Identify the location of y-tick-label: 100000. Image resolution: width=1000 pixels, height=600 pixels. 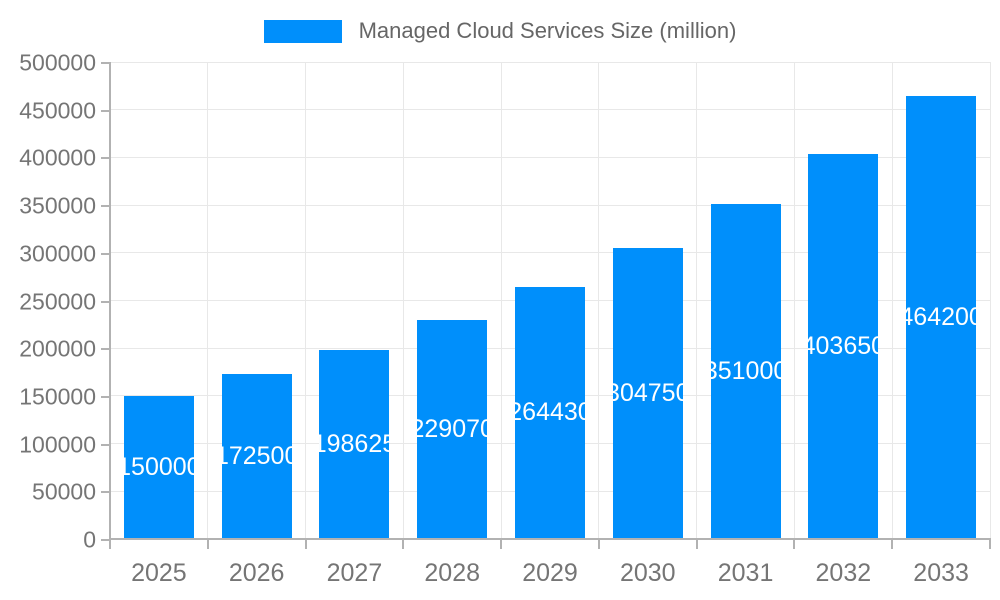
(57, 444).